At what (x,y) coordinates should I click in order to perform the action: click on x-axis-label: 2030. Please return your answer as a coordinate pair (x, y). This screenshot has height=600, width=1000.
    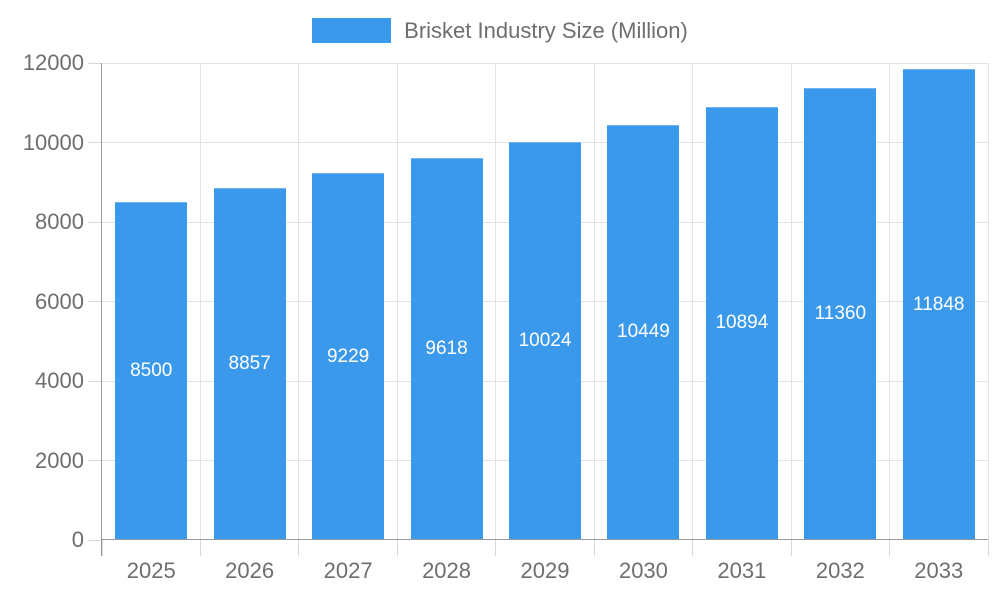
    Looking at the image, I should click on (643, 570).